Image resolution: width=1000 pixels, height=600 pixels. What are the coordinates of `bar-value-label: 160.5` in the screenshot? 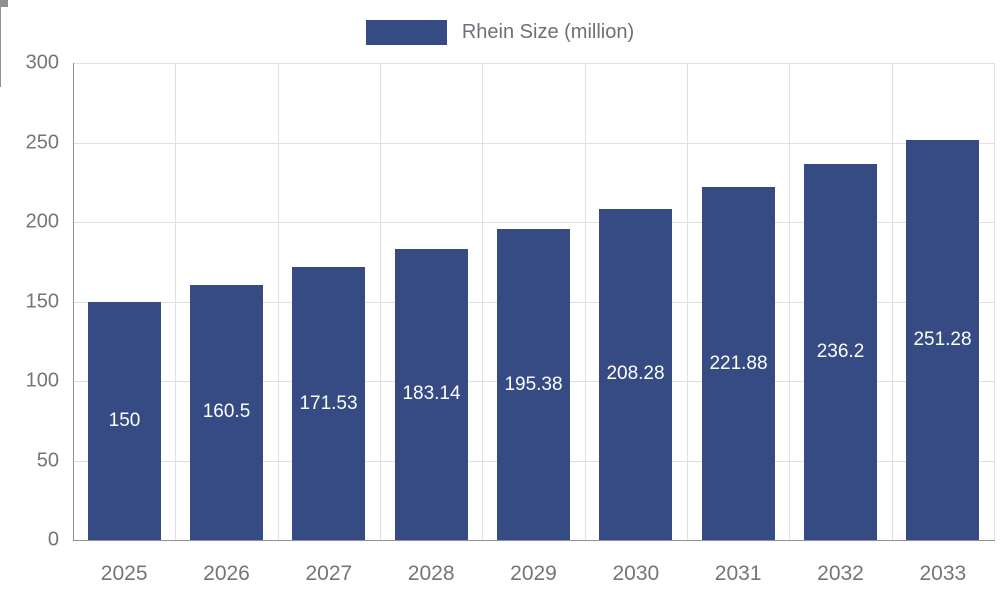 It's located at (226, 412).